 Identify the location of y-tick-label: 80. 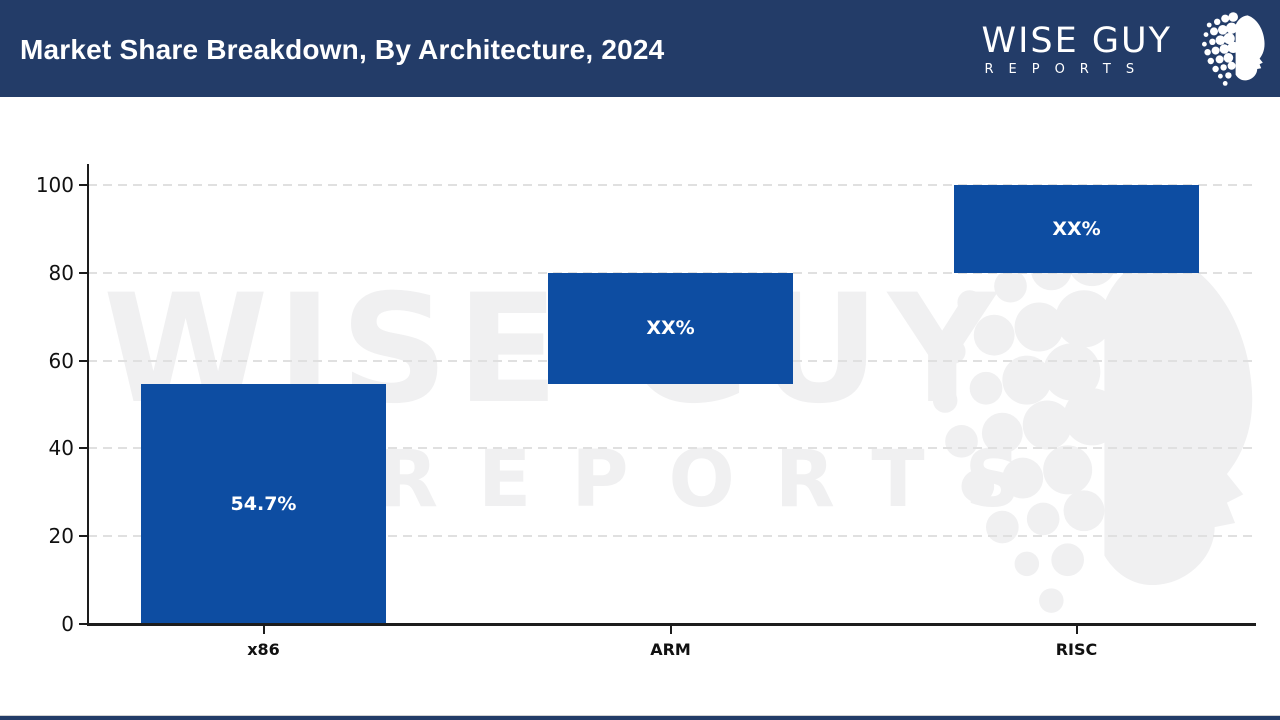
(61, 272).